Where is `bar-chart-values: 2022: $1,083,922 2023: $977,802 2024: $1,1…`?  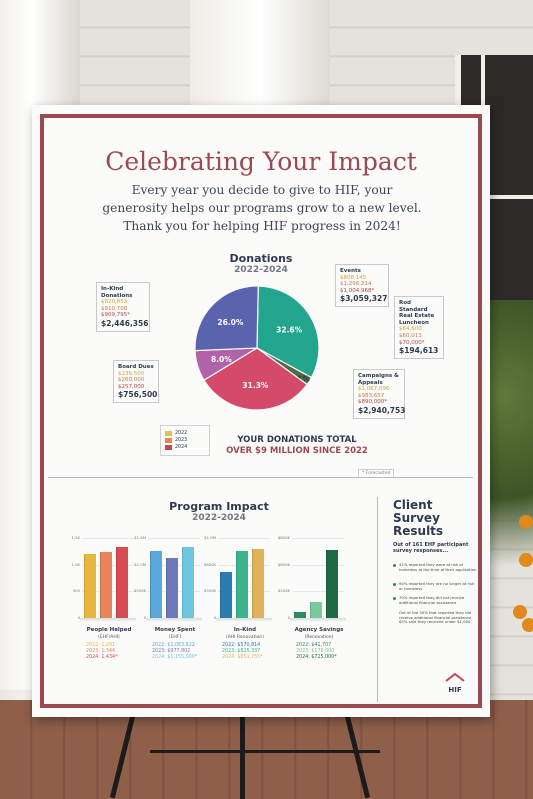
bar-chart-values: 2022: $1,083,922 2023: $977,802 2024: $1,1… is located at coordinates (187, 652).